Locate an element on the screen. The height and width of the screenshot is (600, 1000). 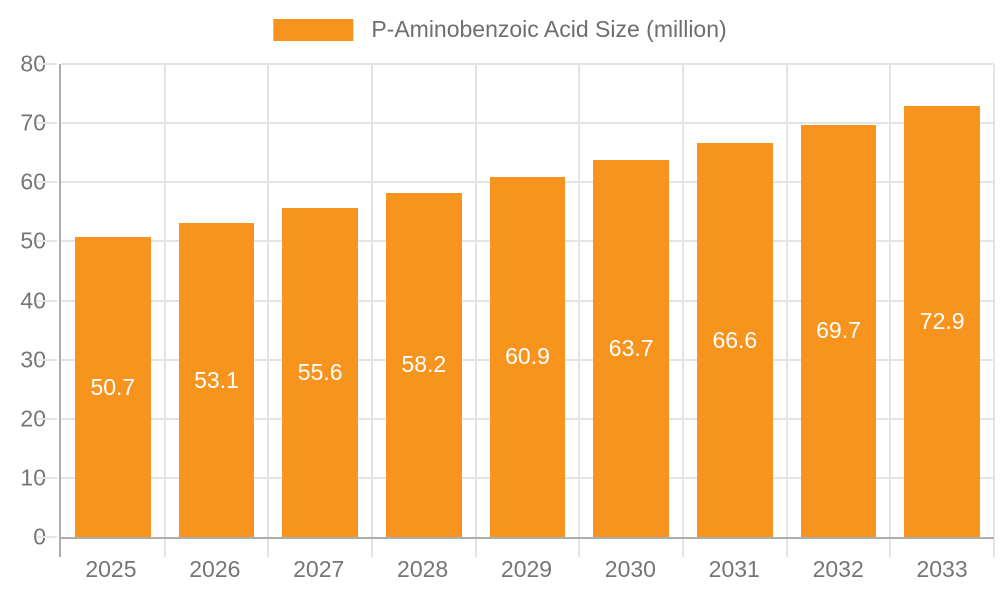
bar-value-label: 55.6 is located at coordinates (320, 372).